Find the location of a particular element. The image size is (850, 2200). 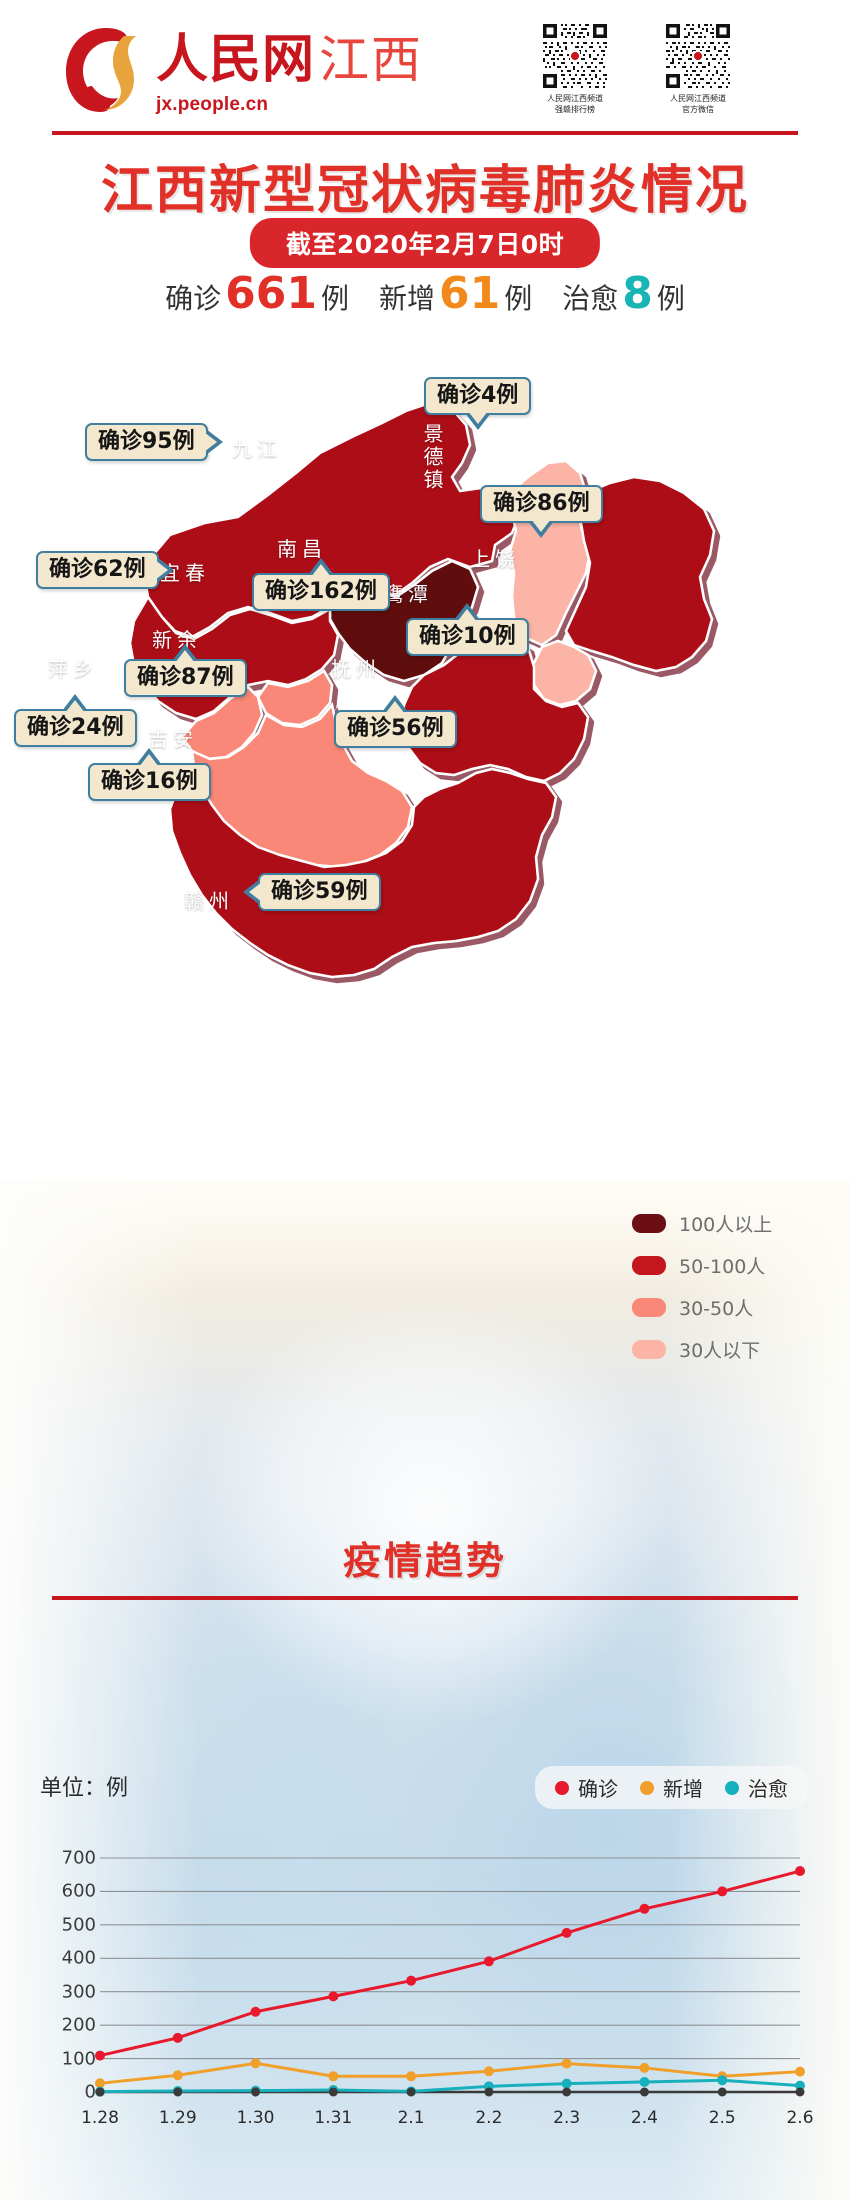

stat-new: 新增 61 例 is located at coordinates (455, 294).